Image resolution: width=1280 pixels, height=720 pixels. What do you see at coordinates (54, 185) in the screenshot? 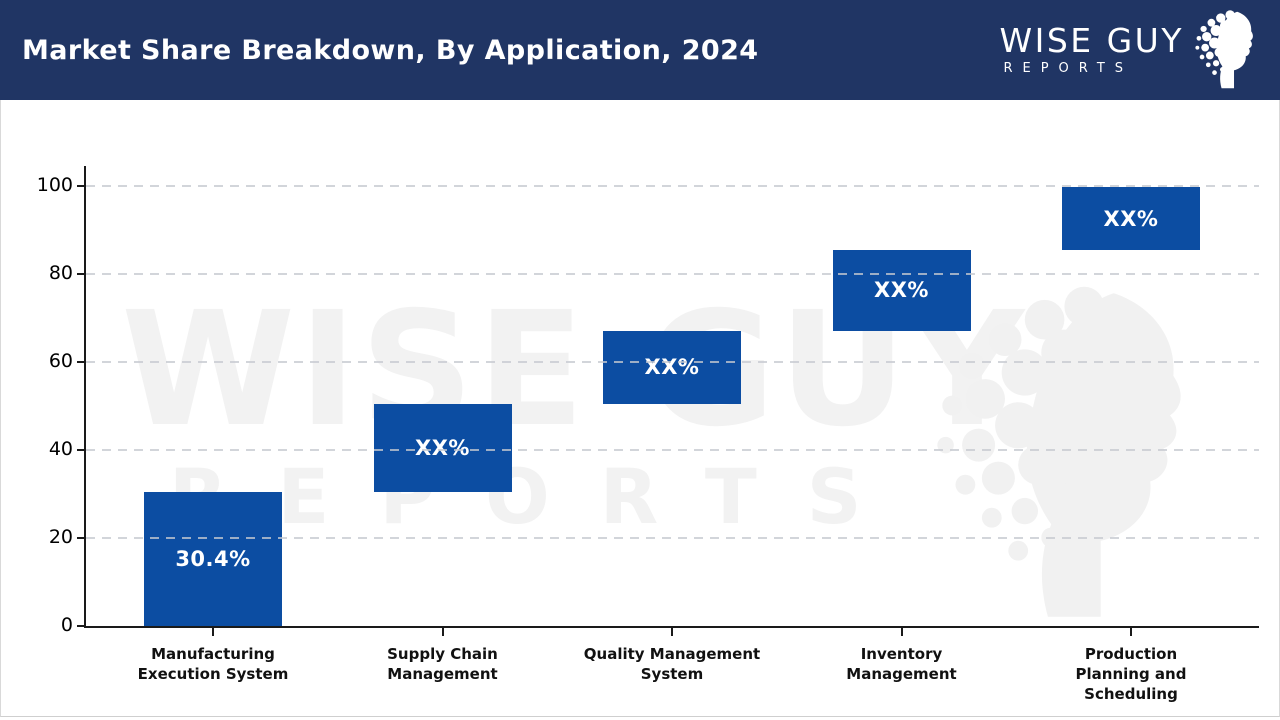
I see `y-tick-label: 100` at bounding box center [54, 185].